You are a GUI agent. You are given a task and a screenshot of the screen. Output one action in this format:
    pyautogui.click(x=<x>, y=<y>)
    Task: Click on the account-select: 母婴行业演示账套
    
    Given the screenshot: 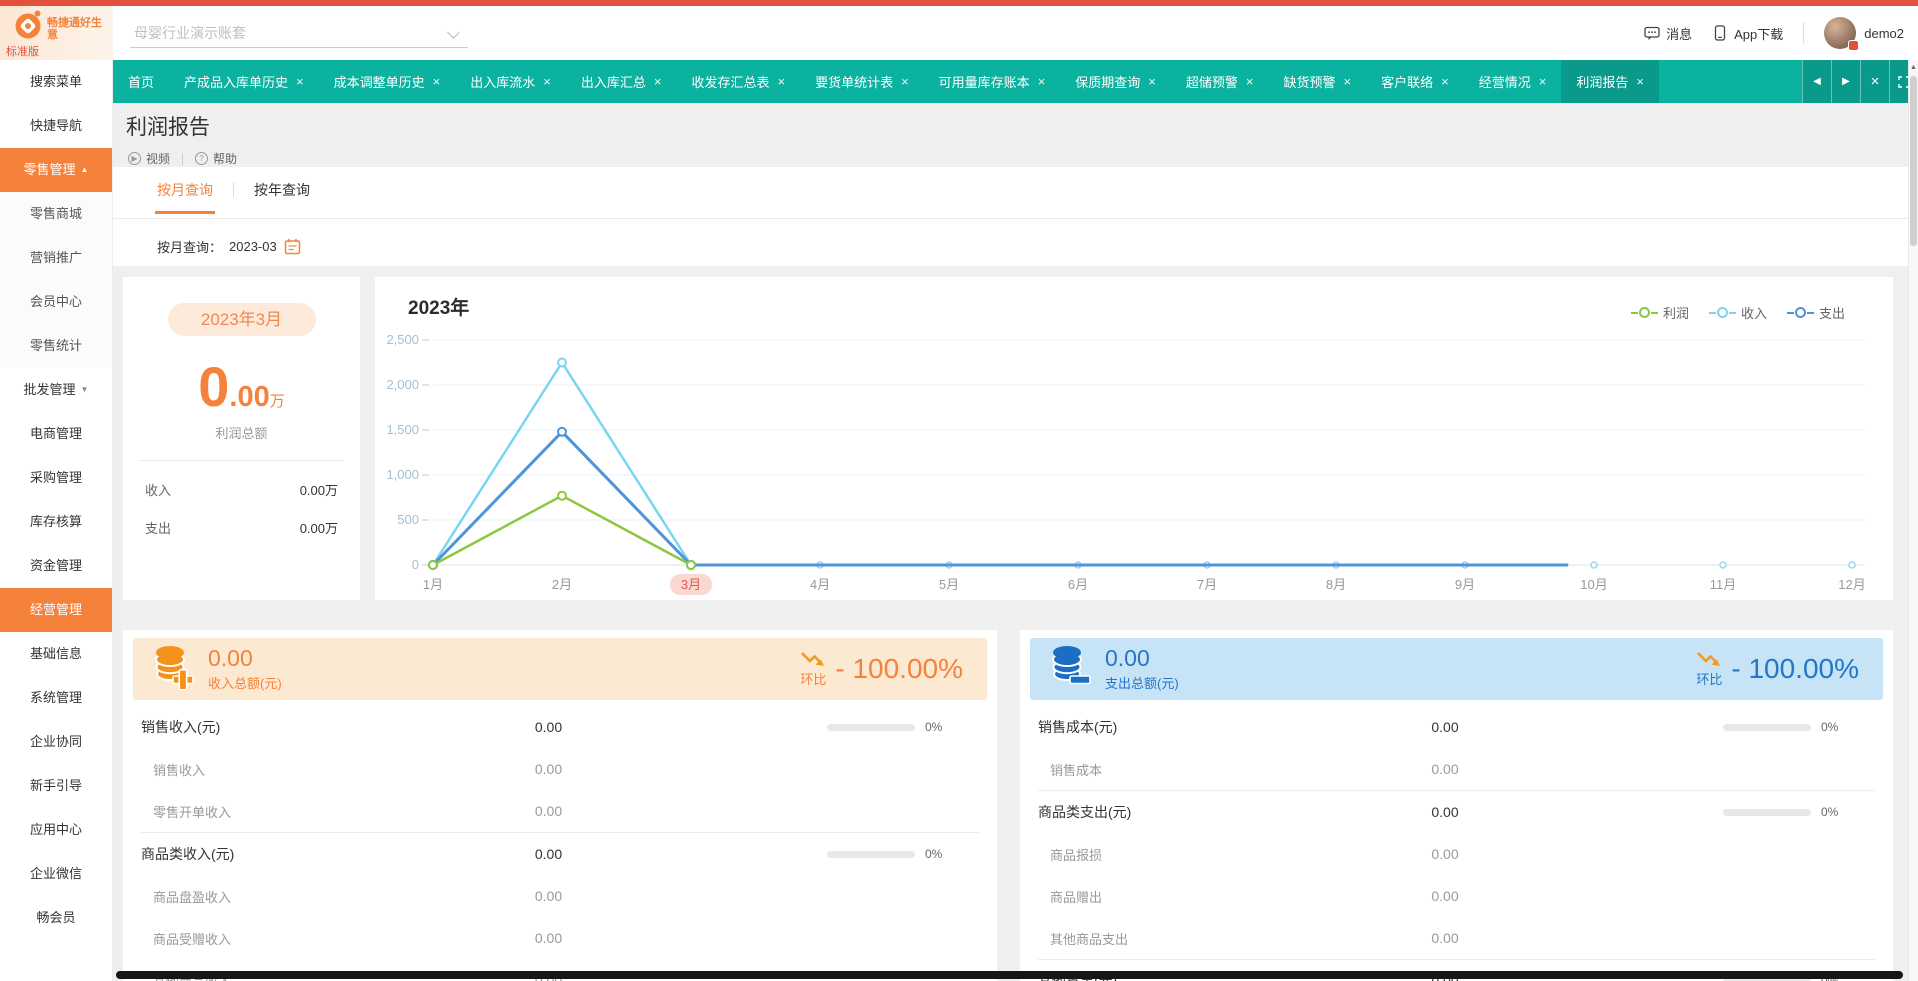 What is the action you would take?
    pyautogui.click(x=299, y=33)
    